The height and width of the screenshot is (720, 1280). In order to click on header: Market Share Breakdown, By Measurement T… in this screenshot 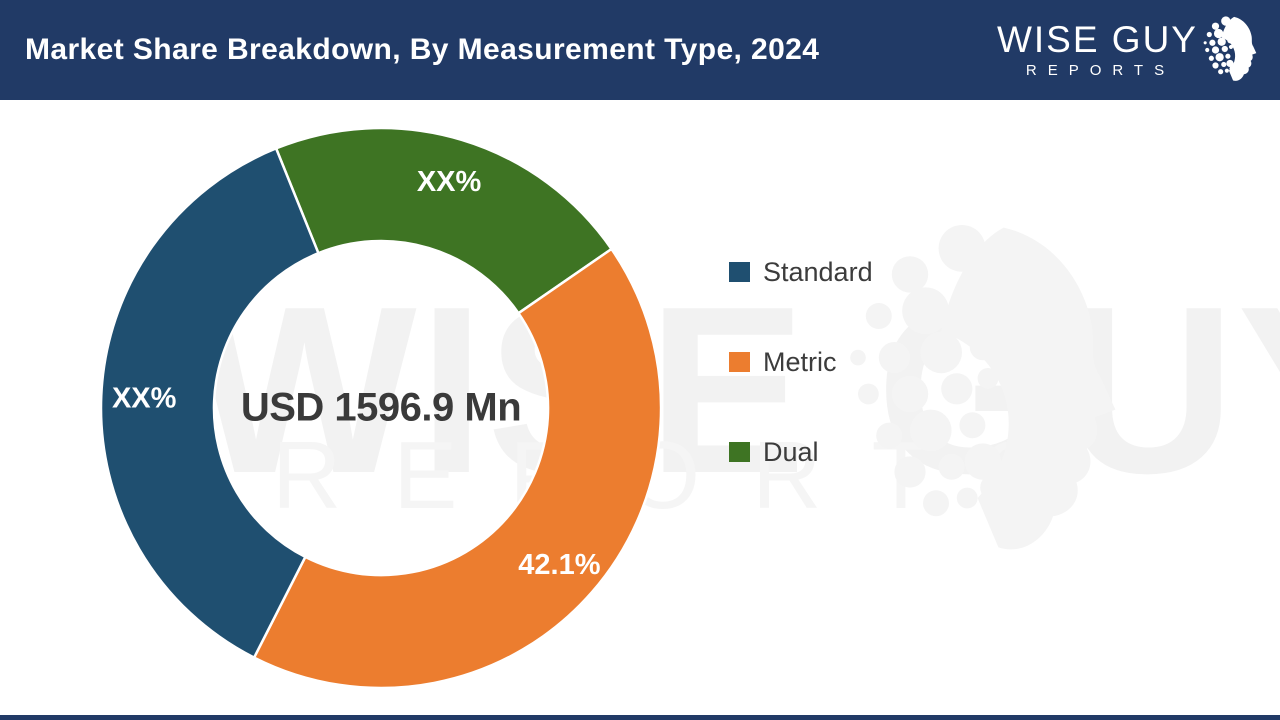, I will do `click(640, 50)`.